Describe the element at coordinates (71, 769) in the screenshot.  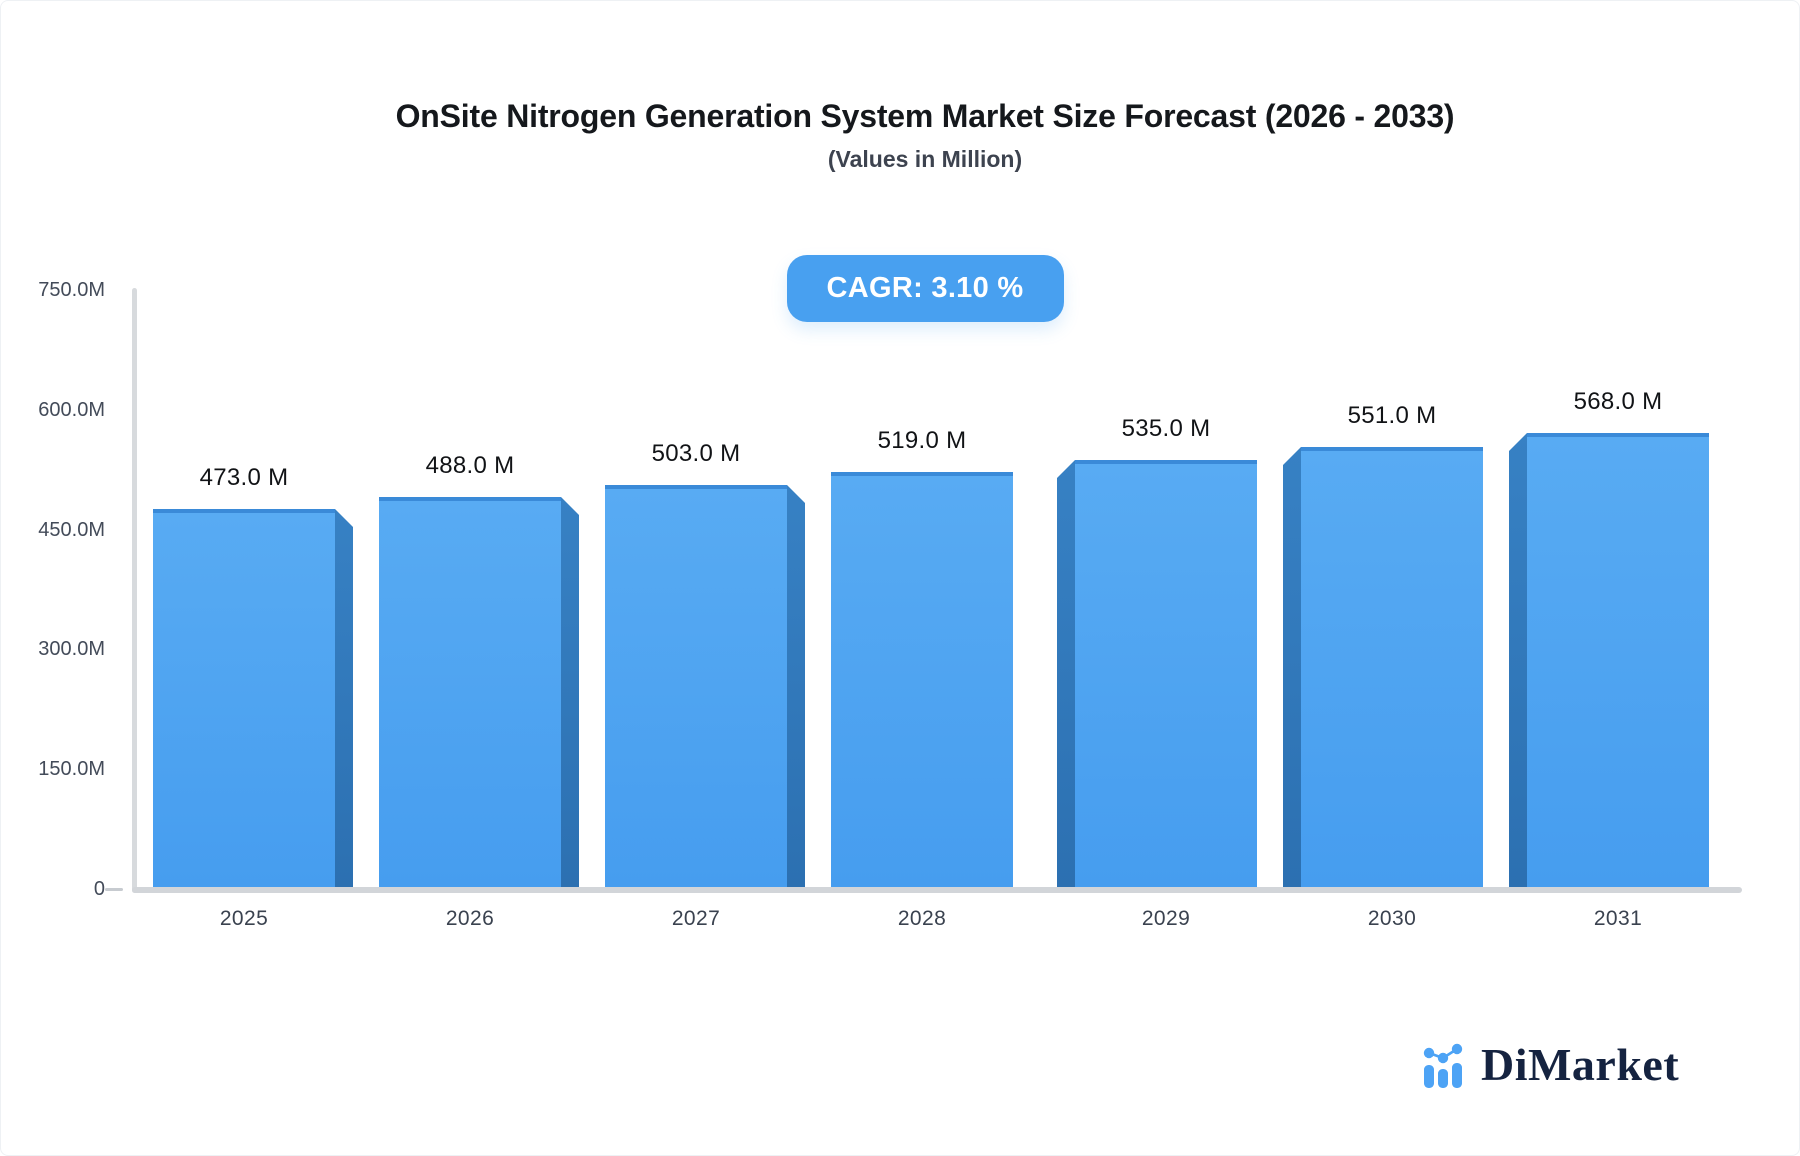
I see `y-axis-label-150.0M: 150.0M` at that location.